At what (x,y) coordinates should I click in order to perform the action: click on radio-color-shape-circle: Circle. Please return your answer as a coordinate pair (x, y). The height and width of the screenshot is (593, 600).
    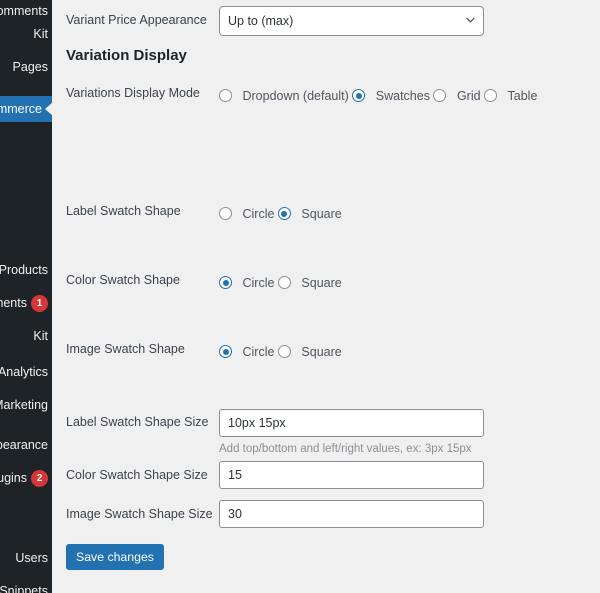
    Looking at the image, I should click on (248, 283).